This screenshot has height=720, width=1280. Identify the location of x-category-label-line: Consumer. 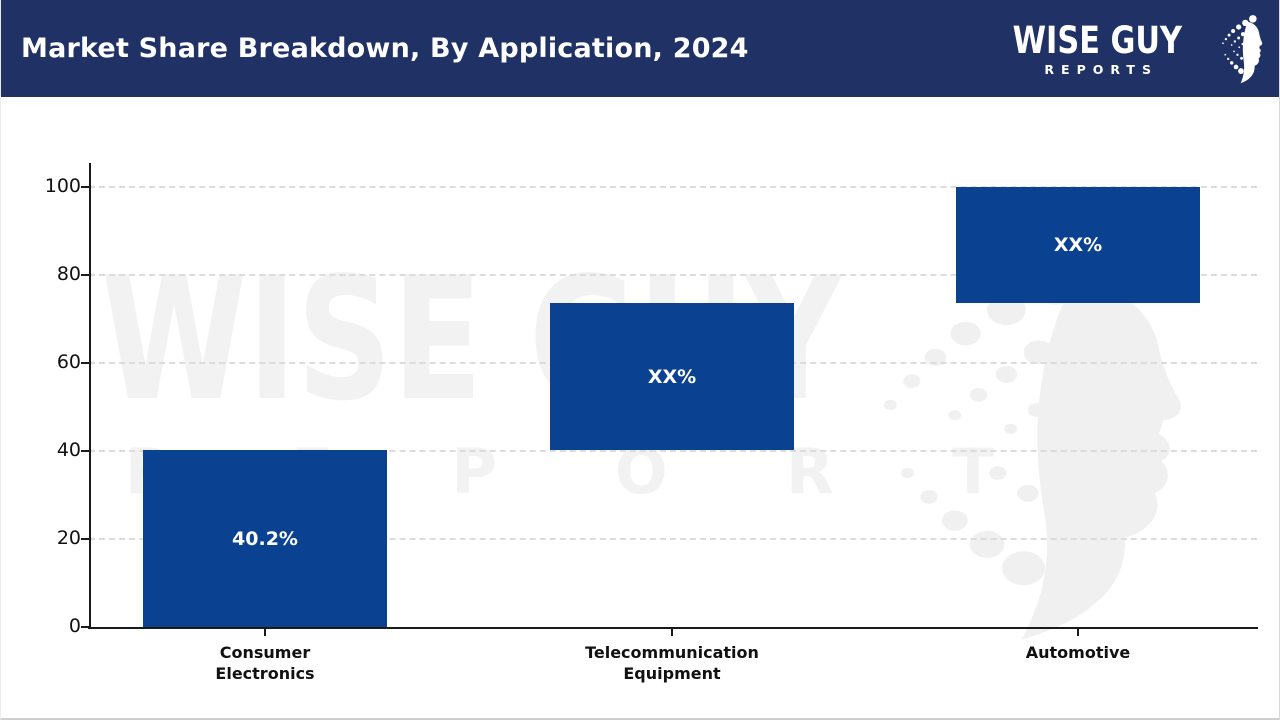
(265, 652).